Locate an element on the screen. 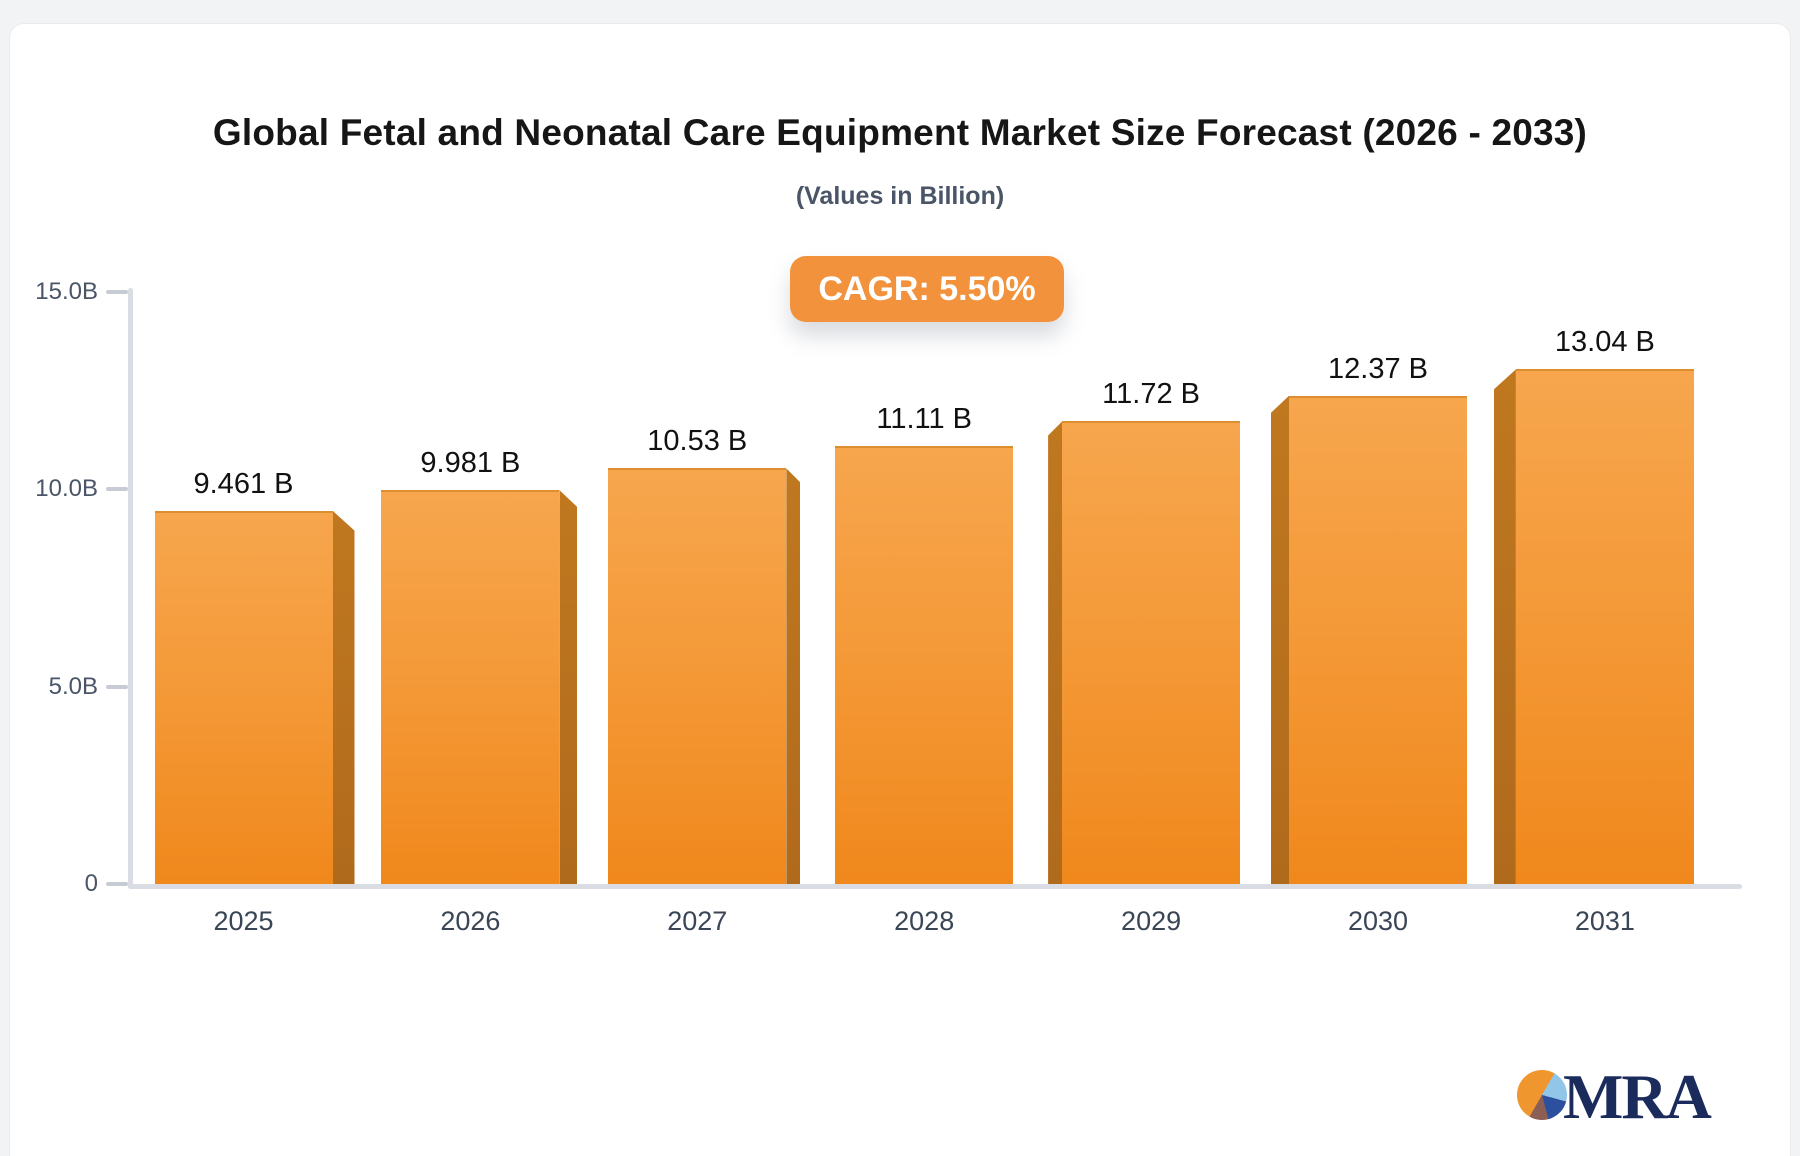  x-axis-label-2028: 2028 is located at coordinates (924, 921).